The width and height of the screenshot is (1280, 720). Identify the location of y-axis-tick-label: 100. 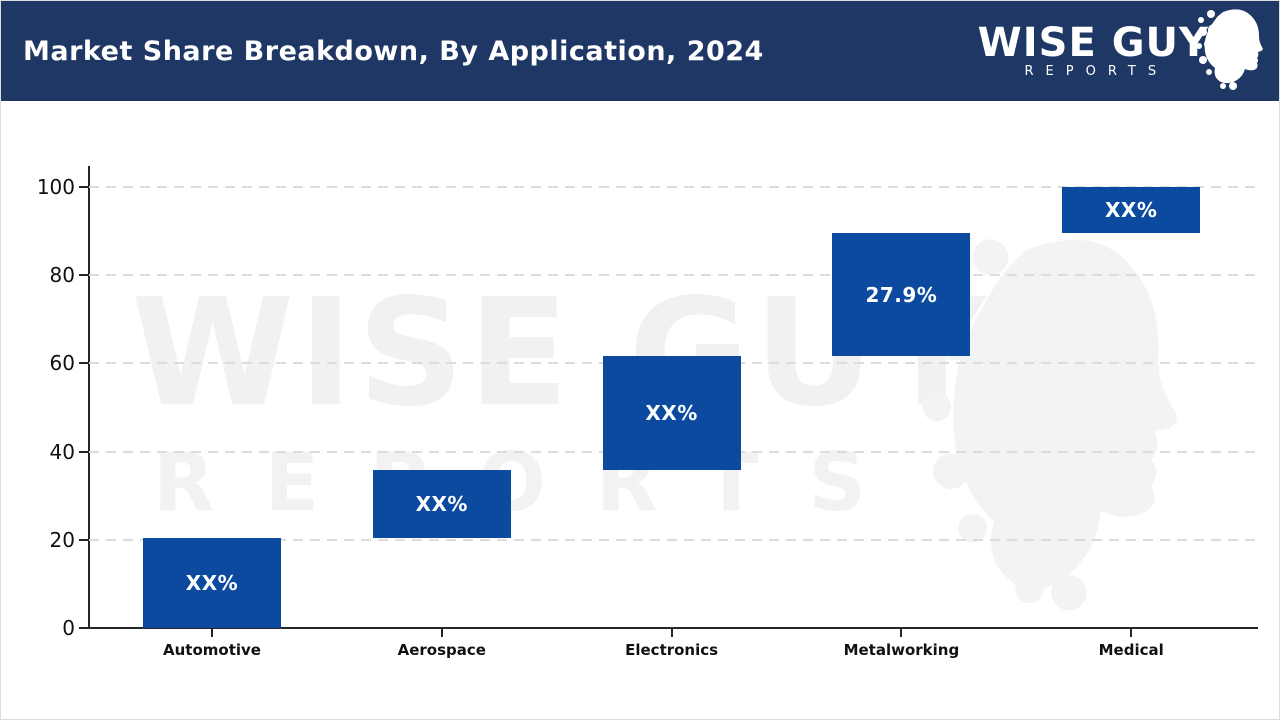
(55, 187).